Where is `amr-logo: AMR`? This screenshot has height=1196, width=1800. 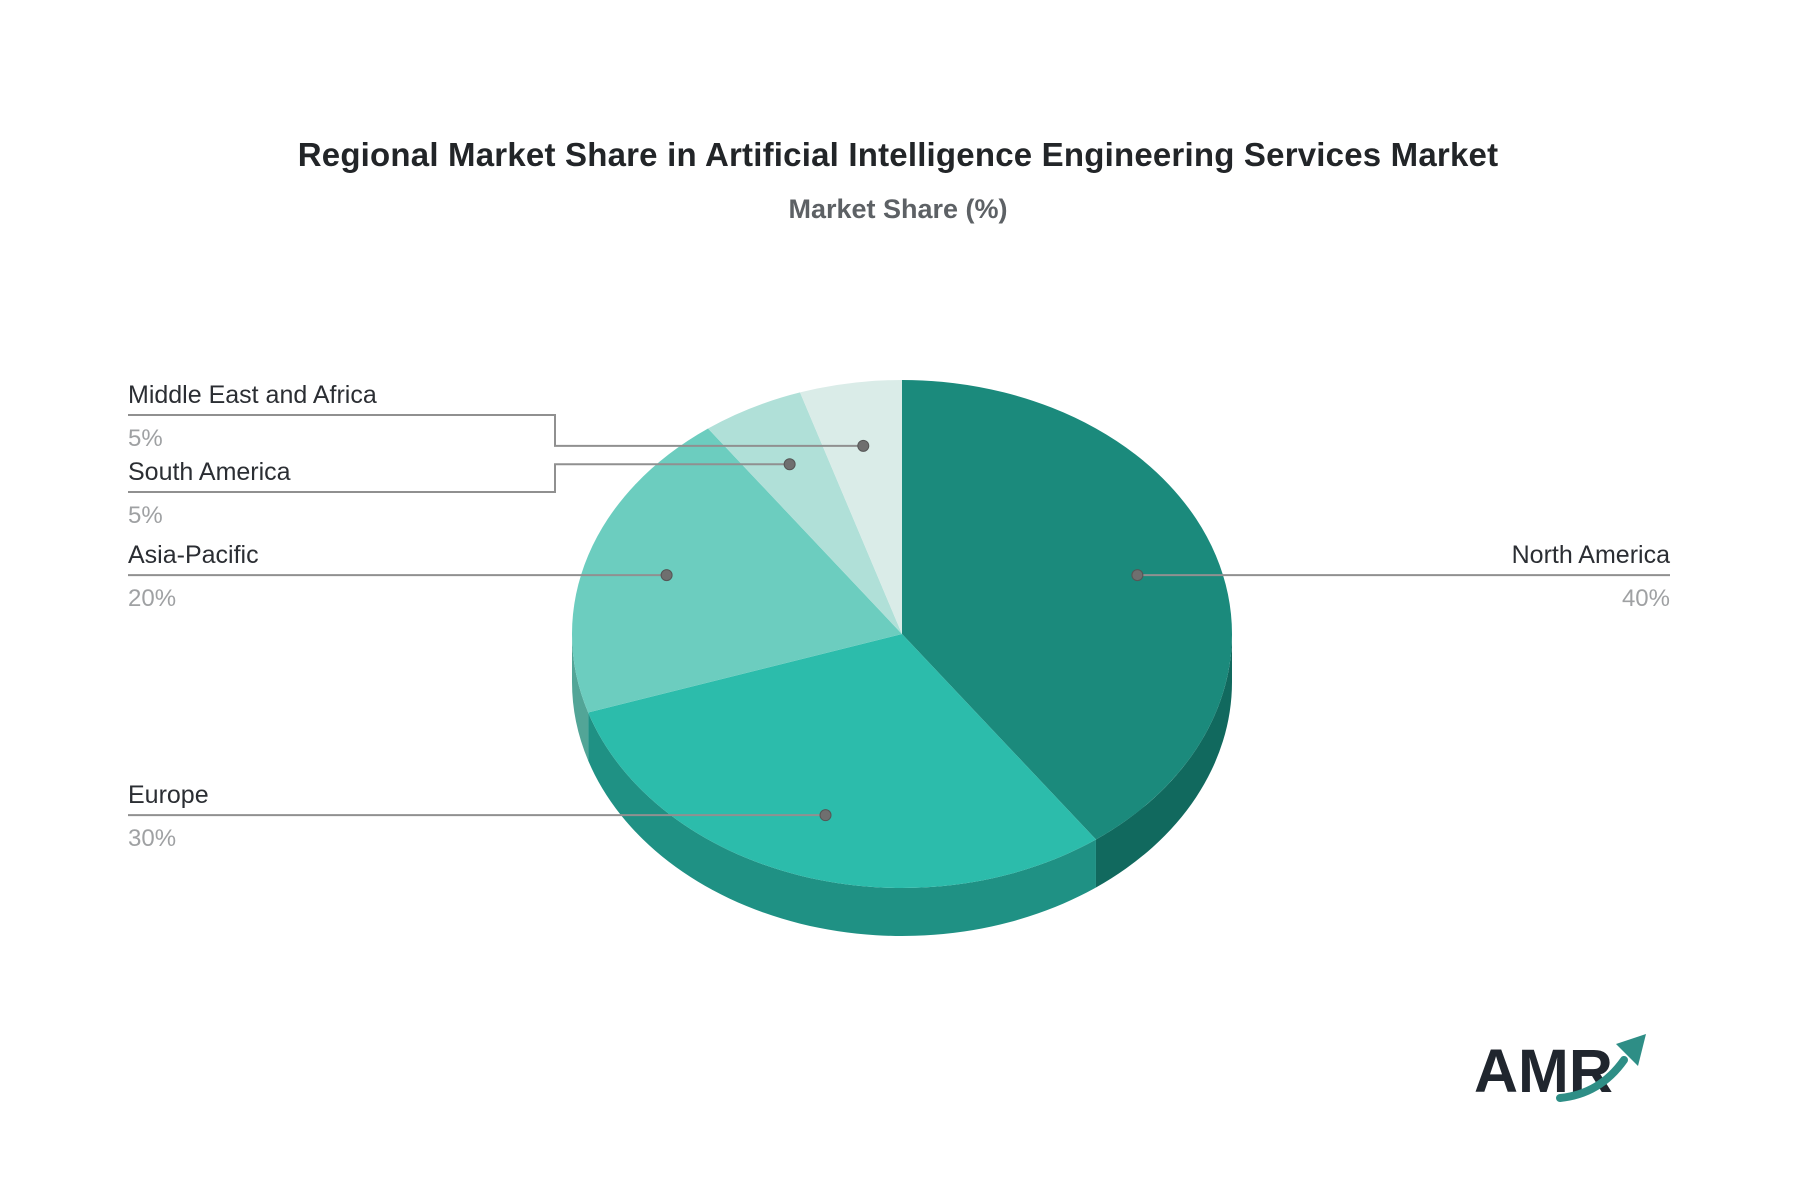 amr-logo: AMR is located at coordinates (1584, 1080).